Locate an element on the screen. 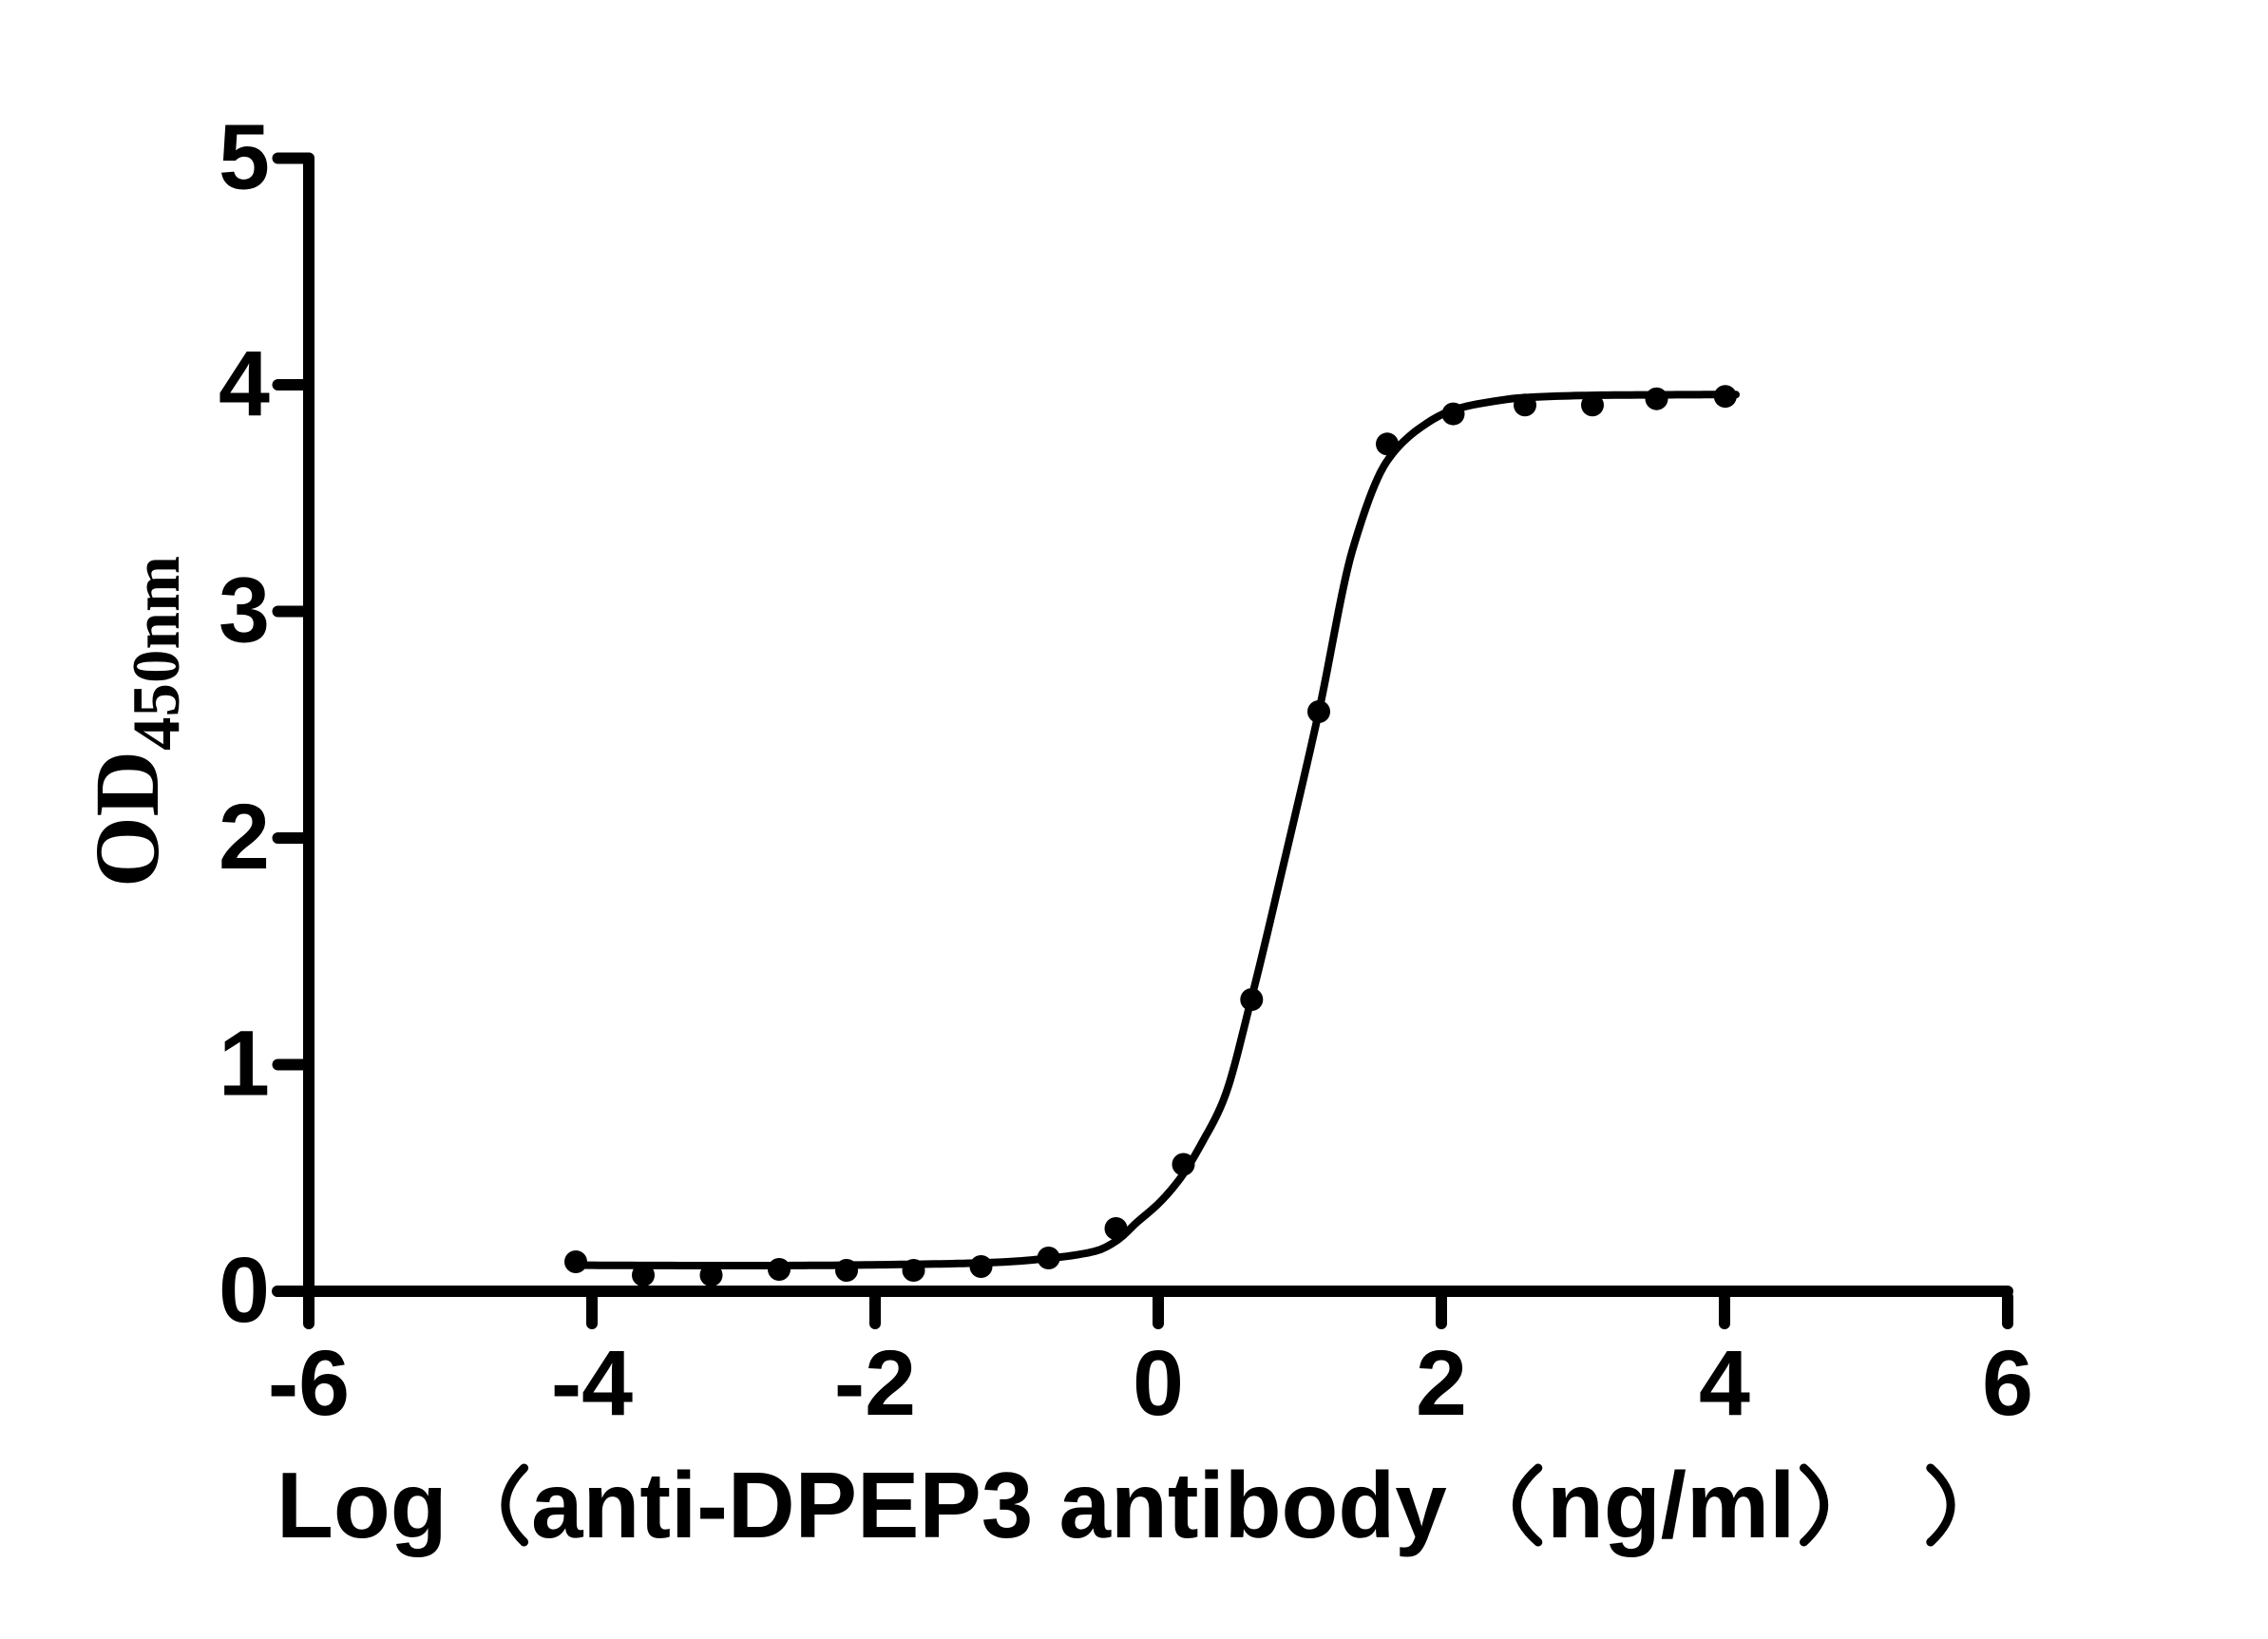 Image resolution: width=2268 pixels, height=1639 pixels. svg-text: anti-DPEP3 antibody is located at coordinates (989, 1505).